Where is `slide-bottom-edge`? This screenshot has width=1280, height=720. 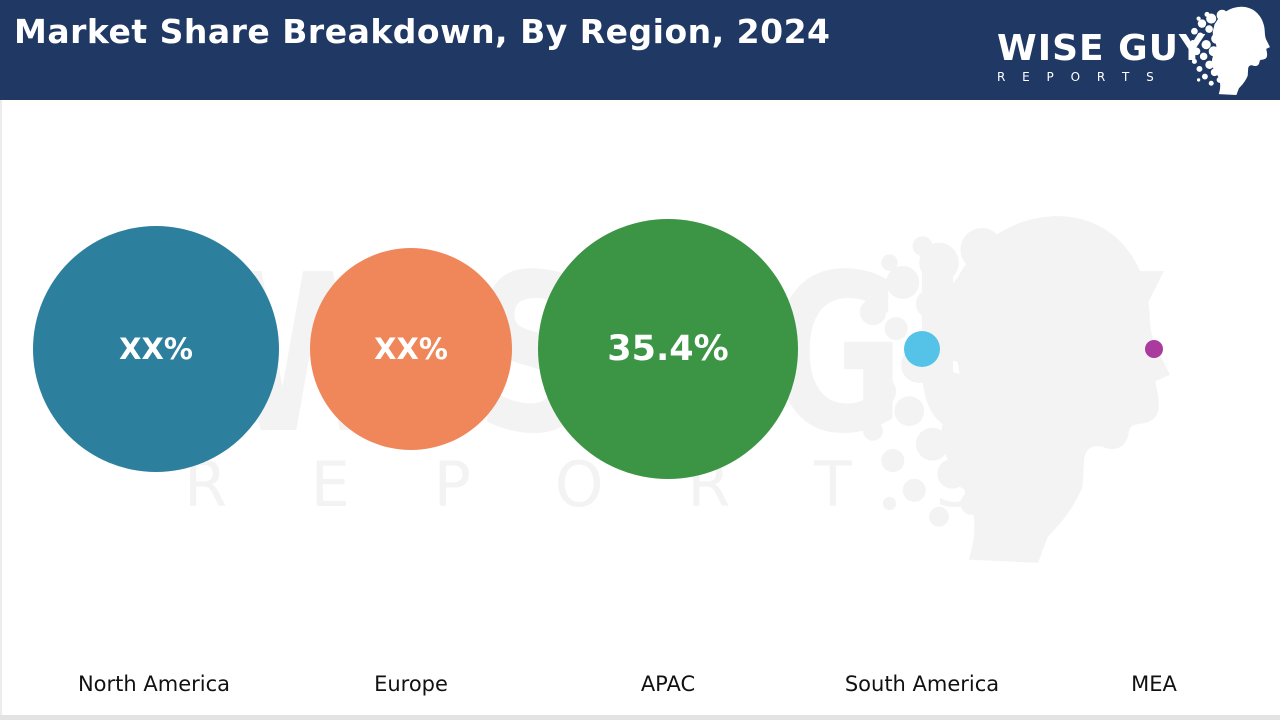
slide-bottom-edge is located at coordinates (640, 717).